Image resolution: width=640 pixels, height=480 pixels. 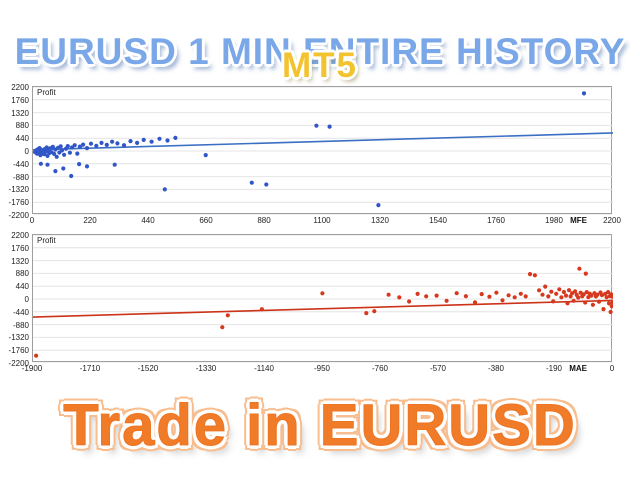 I want to click on x-tick-label: 2200, so click(x=612, y=220).